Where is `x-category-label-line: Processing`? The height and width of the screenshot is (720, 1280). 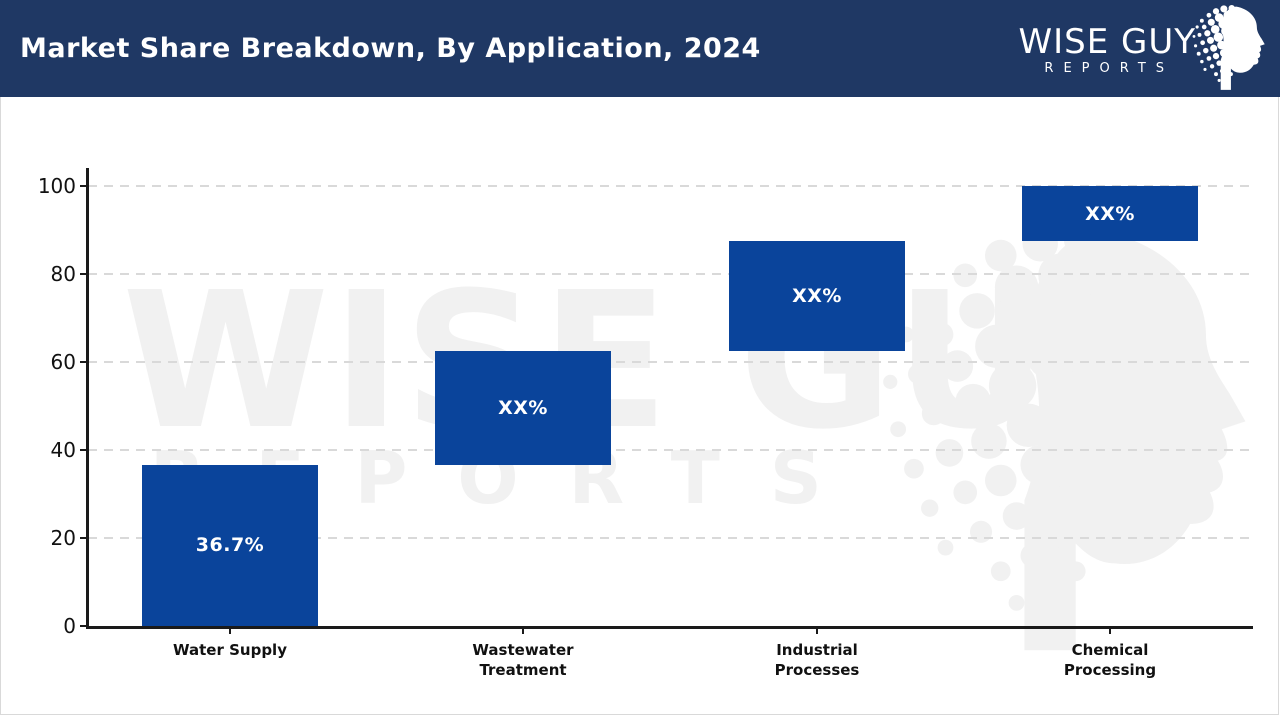
x-category-label-line: Processing is located at coordinates (1110, 670).